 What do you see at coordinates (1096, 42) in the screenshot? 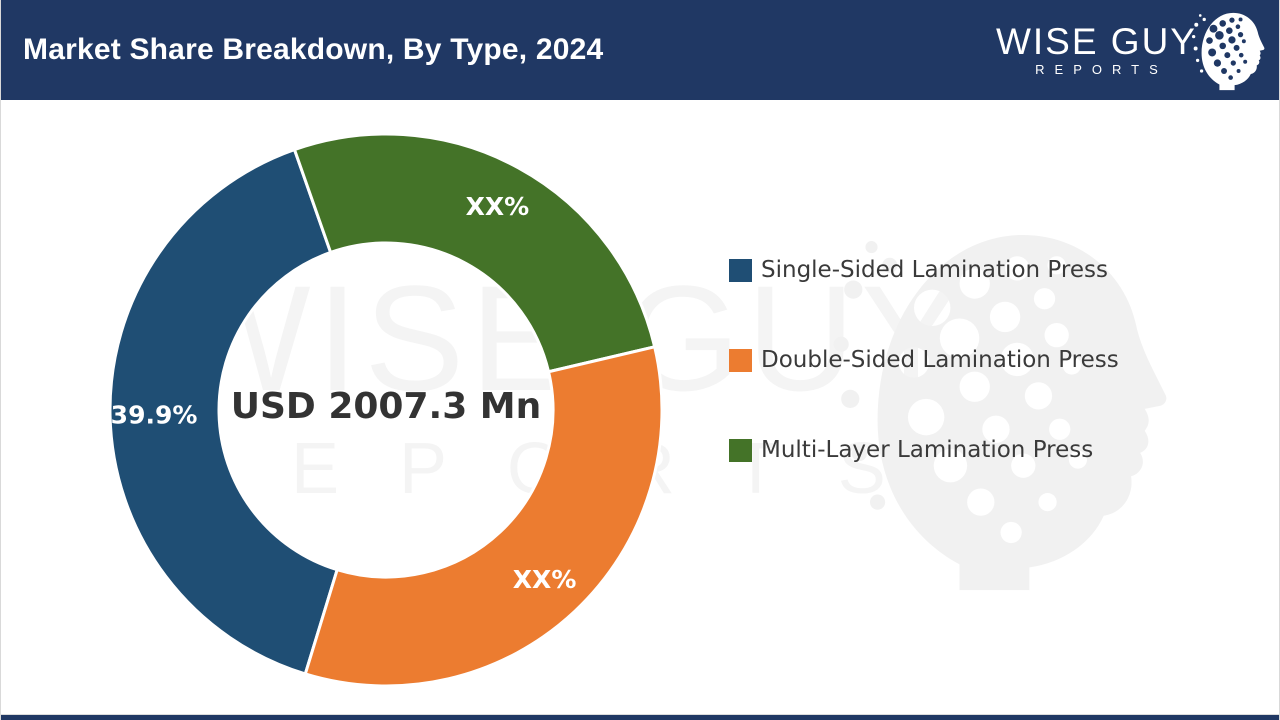
I see `logo-wordmark: WISE GUY` at bounding box center [1096, 42].